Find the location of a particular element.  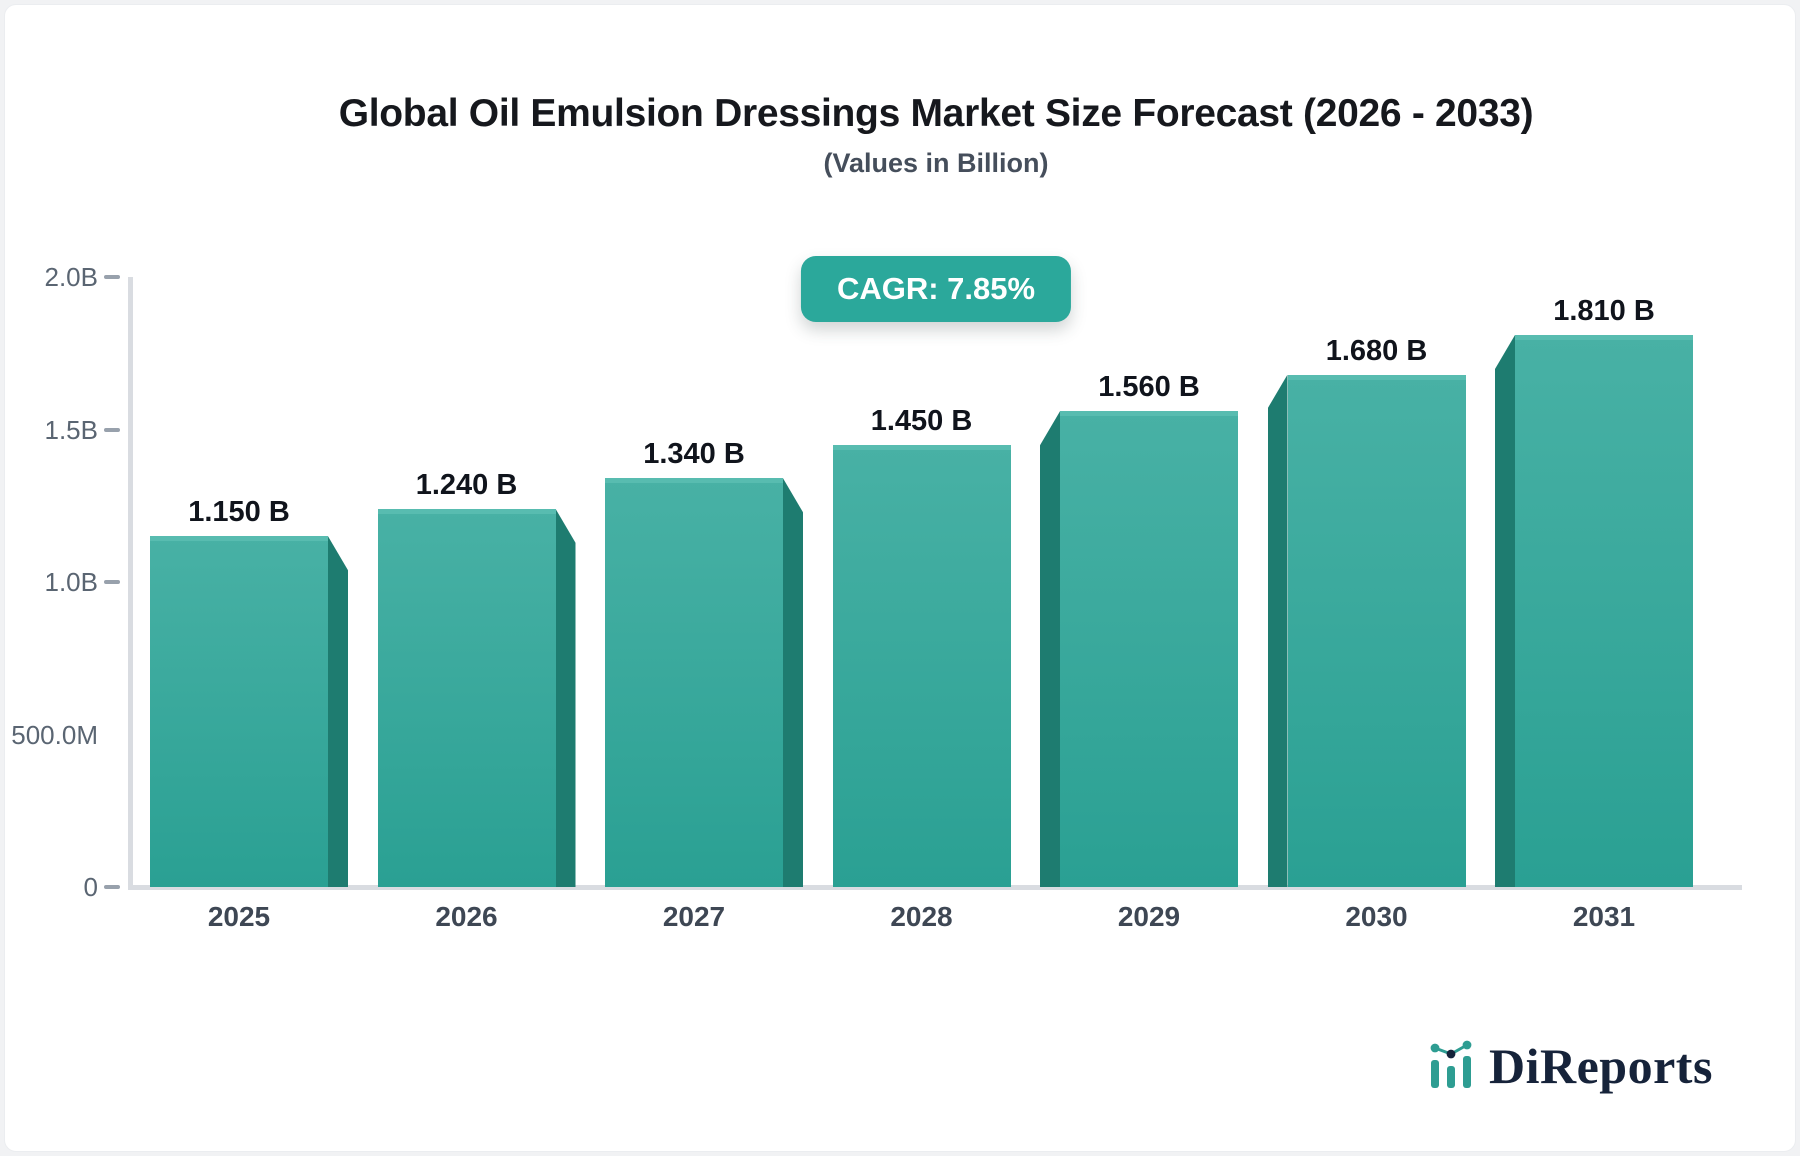

x-category-label: 2028 is located at coordinates (921, 916).